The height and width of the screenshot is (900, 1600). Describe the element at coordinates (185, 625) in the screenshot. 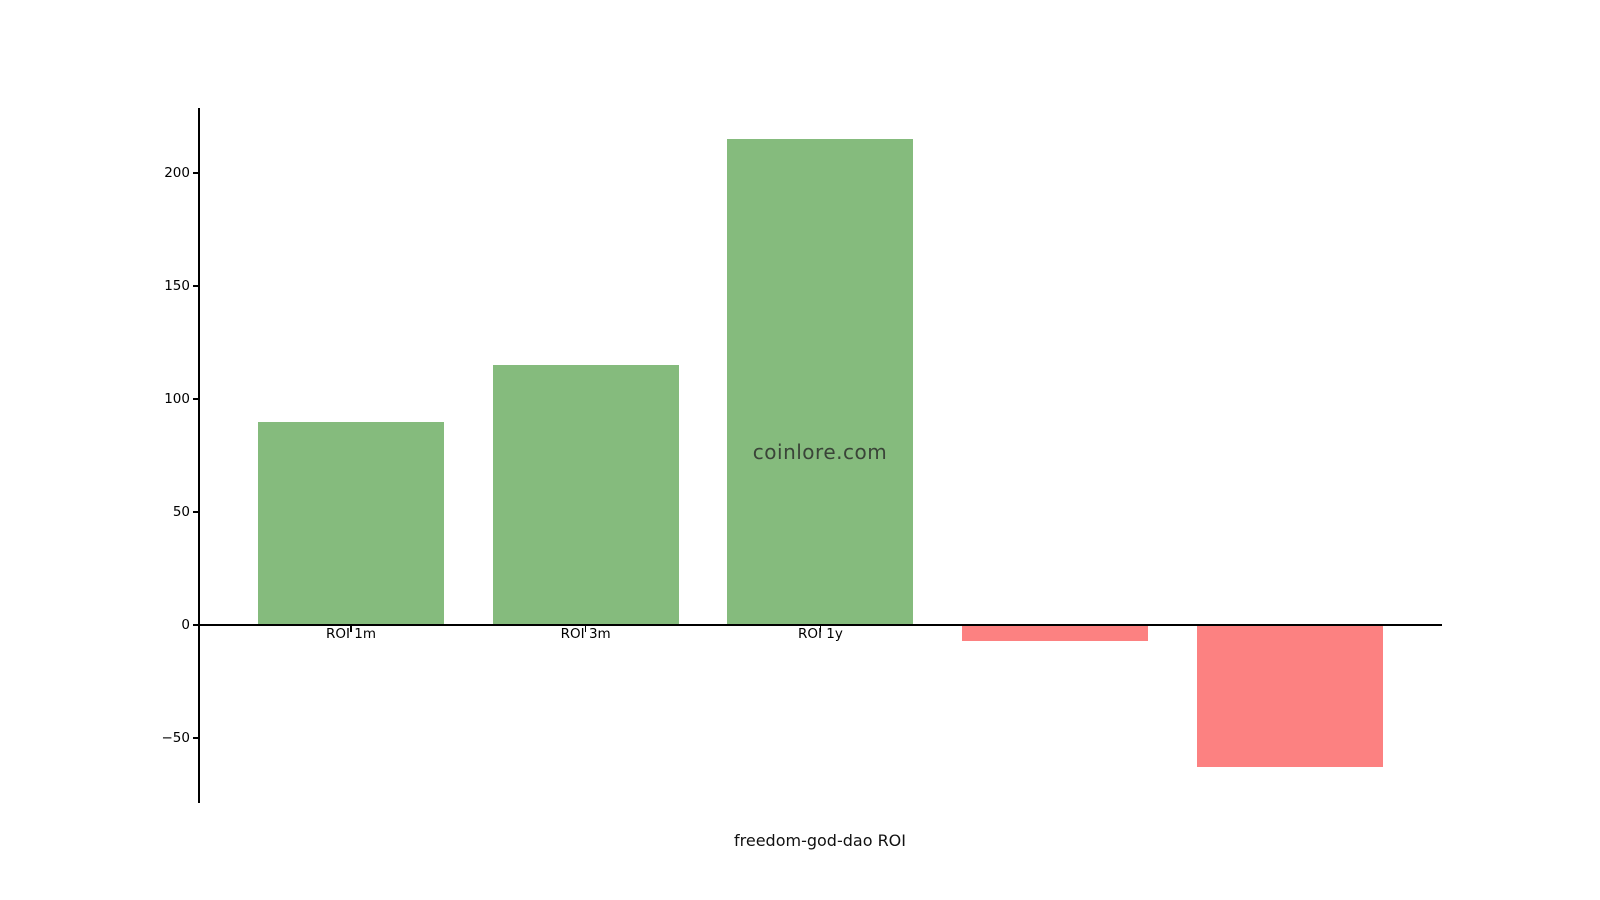

I see `y-tick-label: 0` at that location.